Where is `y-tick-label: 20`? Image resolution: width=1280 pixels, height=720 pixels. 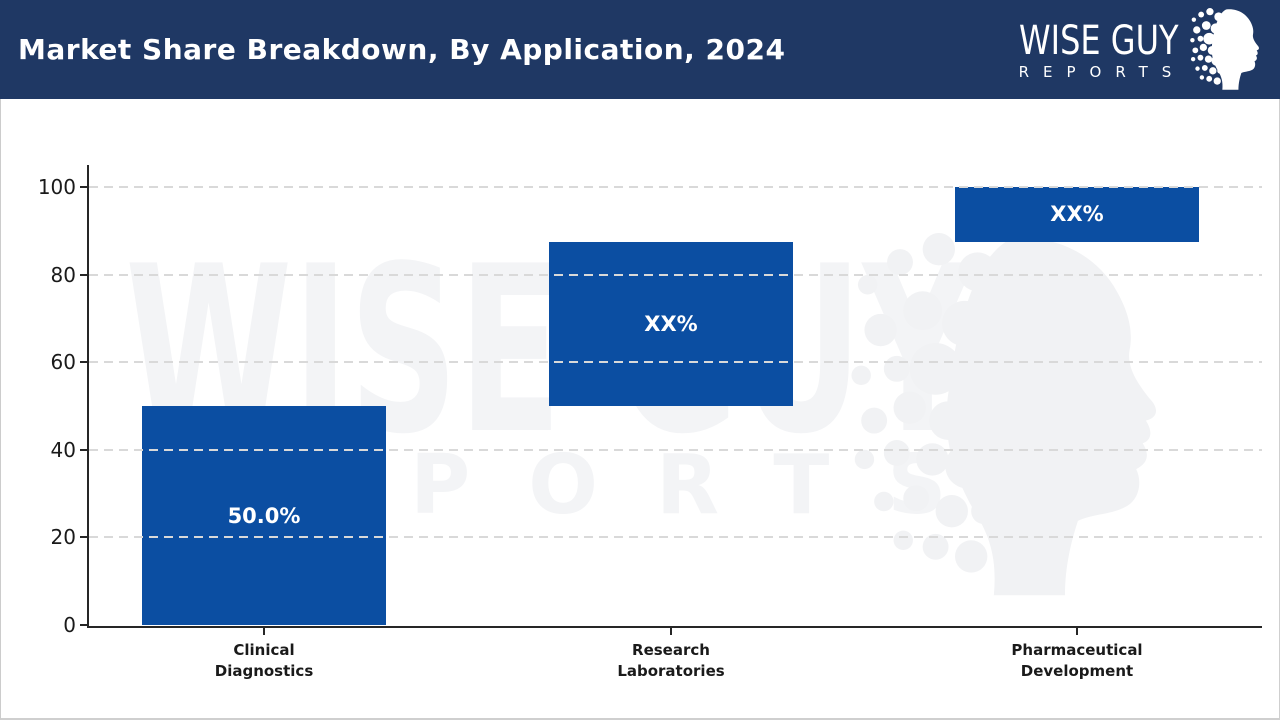 y-tick-label: 20 is located at coordinates (63, 537).